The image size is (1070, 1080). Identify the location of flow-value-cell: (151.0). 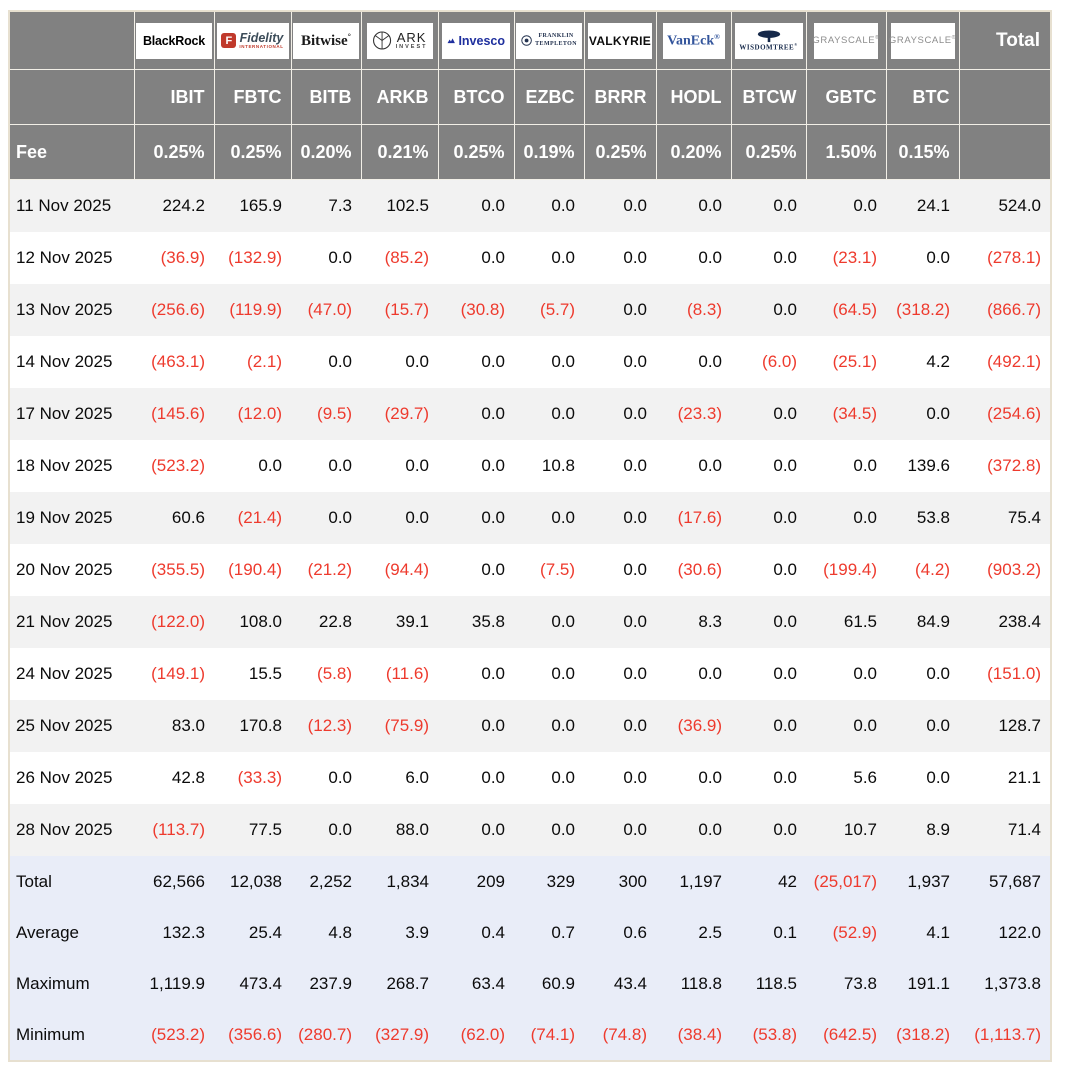
(1005, 674).